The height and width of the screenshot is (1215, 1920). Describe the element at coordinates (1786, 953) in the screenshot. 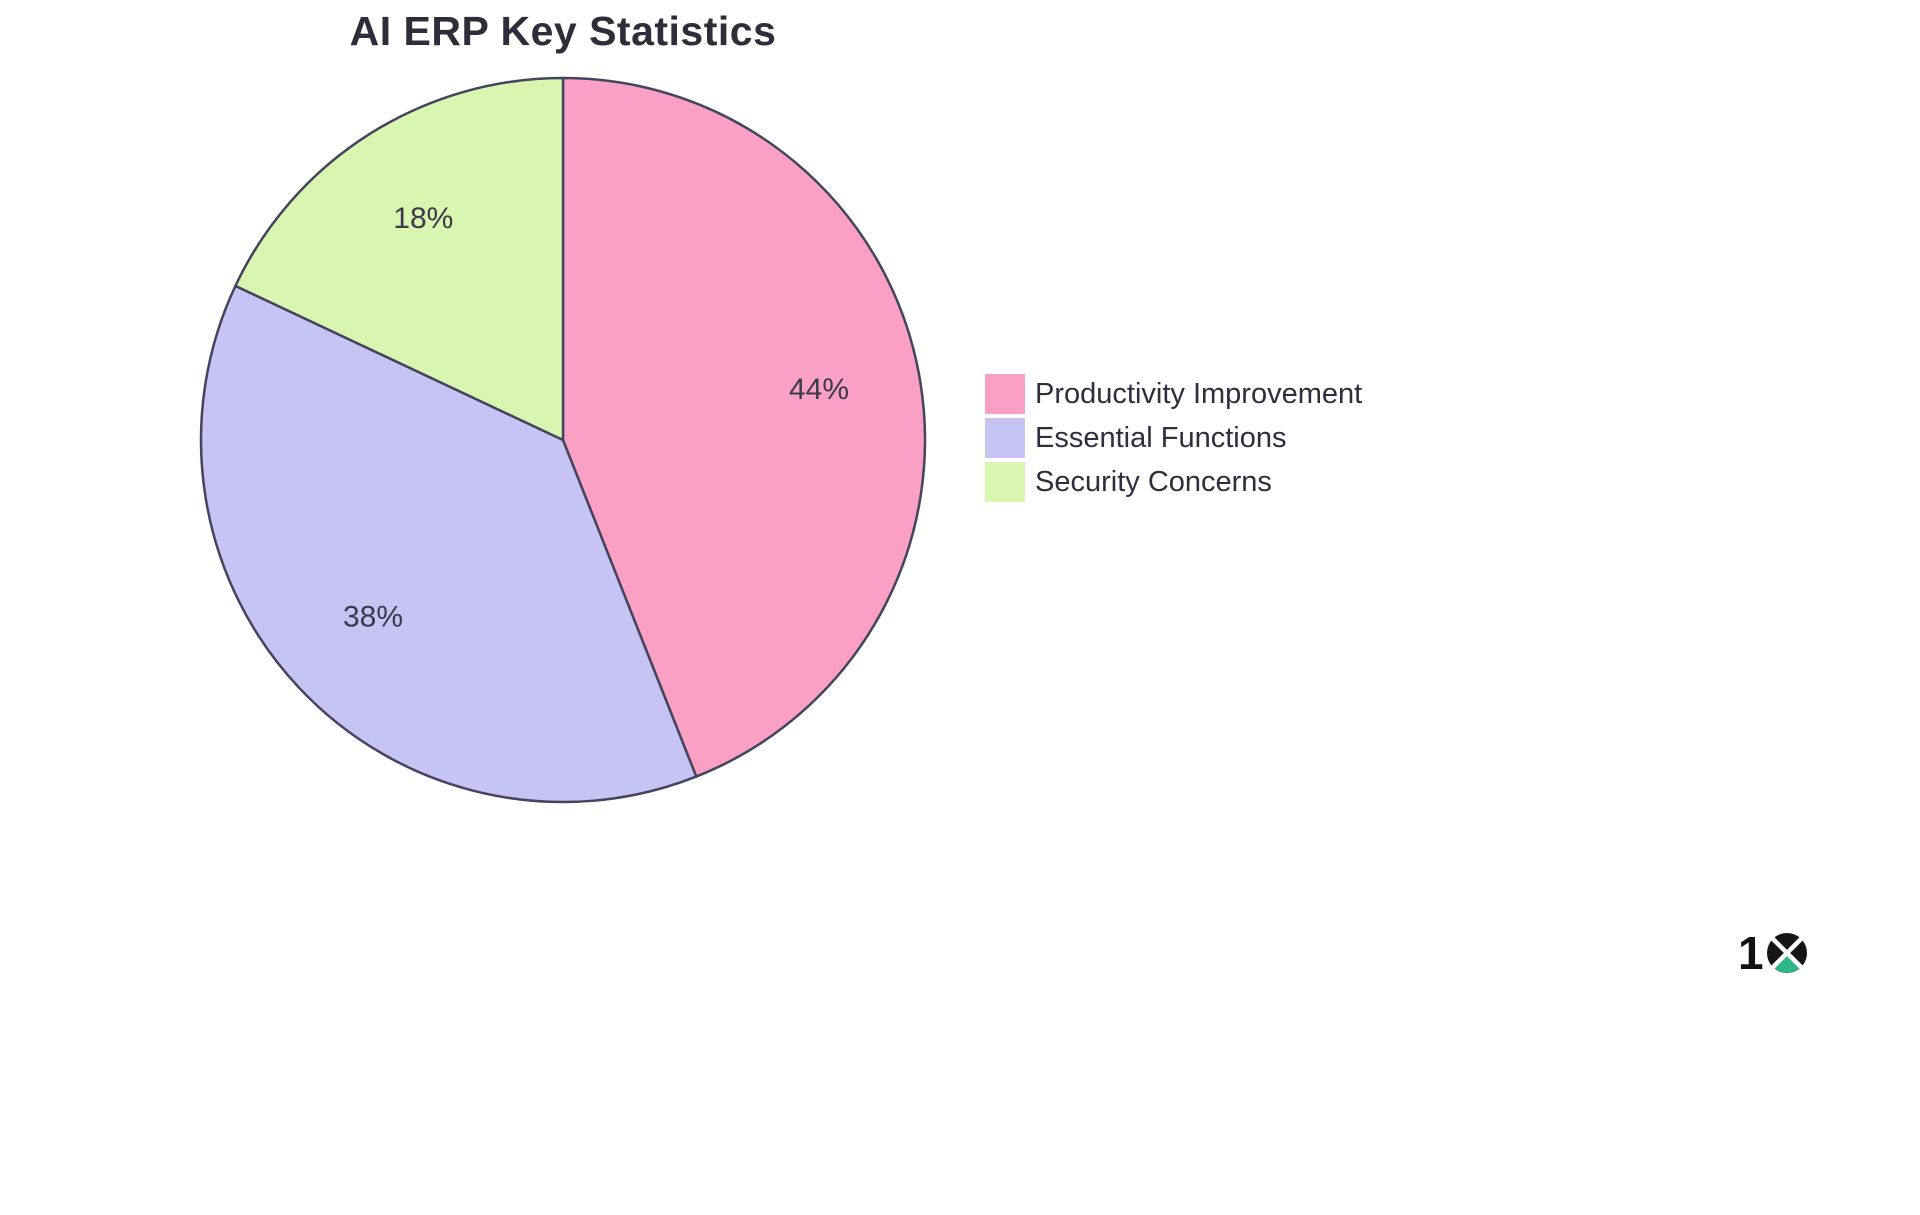

I see `circle-x-mark-icon` at that location.